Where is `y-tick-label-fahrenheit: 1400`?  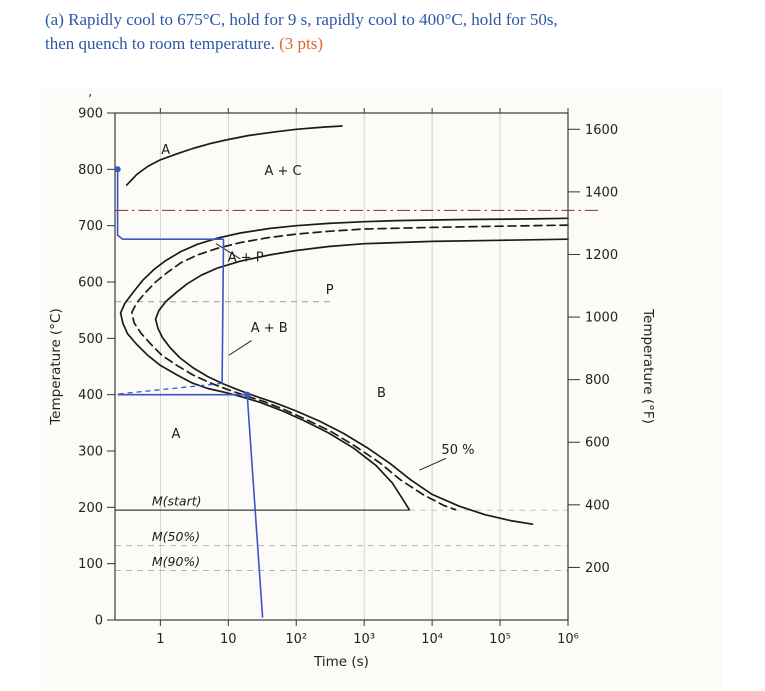 y-tick-label-fahrenheit: 1400 is located at coordinates (601, 192).